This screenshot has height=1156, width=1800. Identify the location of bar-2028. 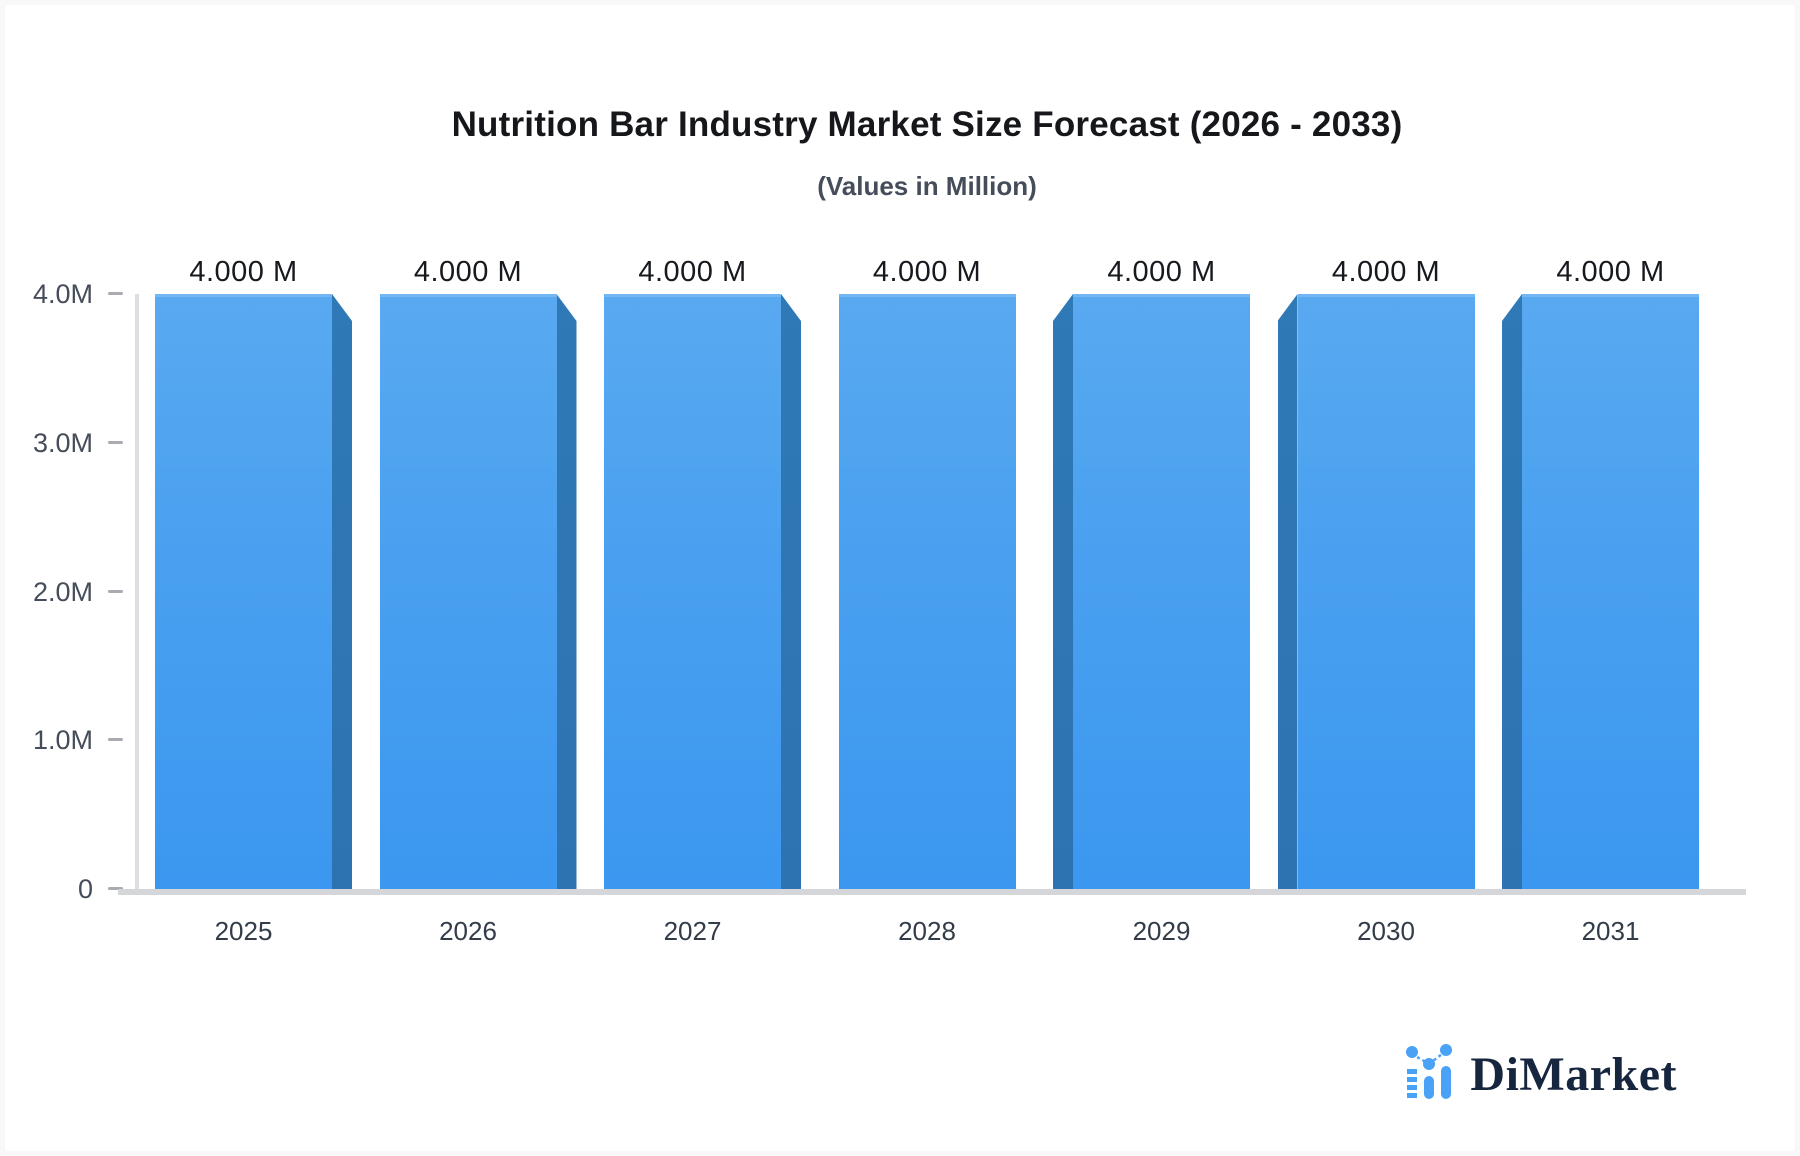
(927, 591).